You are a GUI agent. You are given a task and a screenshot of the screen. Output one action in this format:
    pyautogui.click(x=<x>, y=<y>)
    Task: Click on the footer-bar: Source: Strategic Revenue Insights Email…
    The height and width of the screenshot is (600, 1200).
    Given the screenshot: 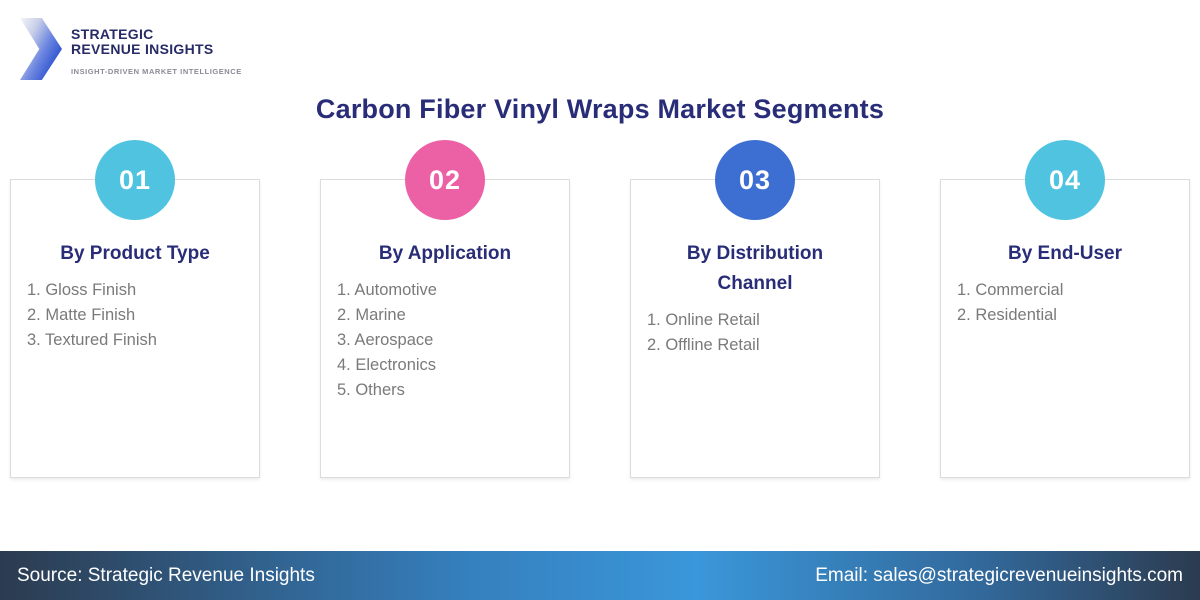 What is the action you would take?
    pyautogui.click(x=600, y=575)
    